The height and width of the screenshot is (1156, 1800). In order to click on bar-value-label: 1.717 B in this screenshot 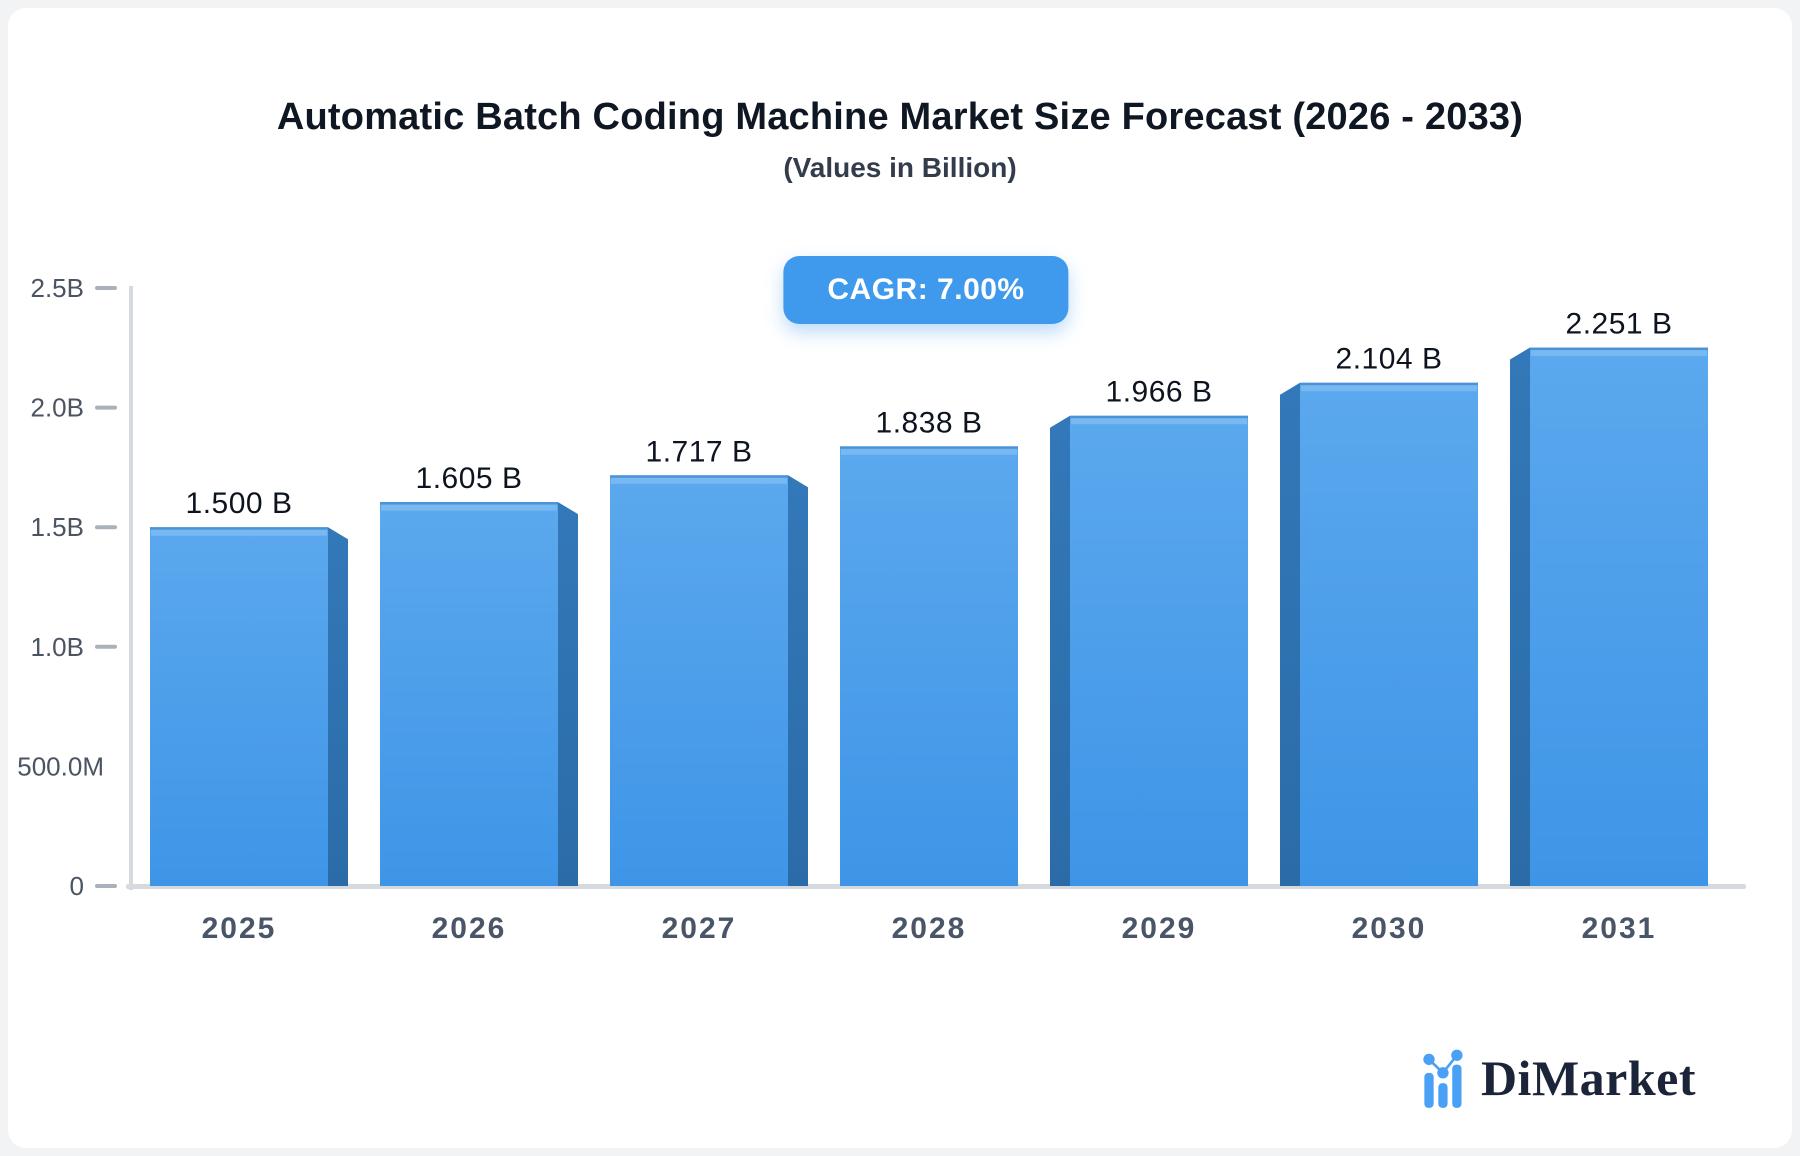, I will do `click(699, 451)`.